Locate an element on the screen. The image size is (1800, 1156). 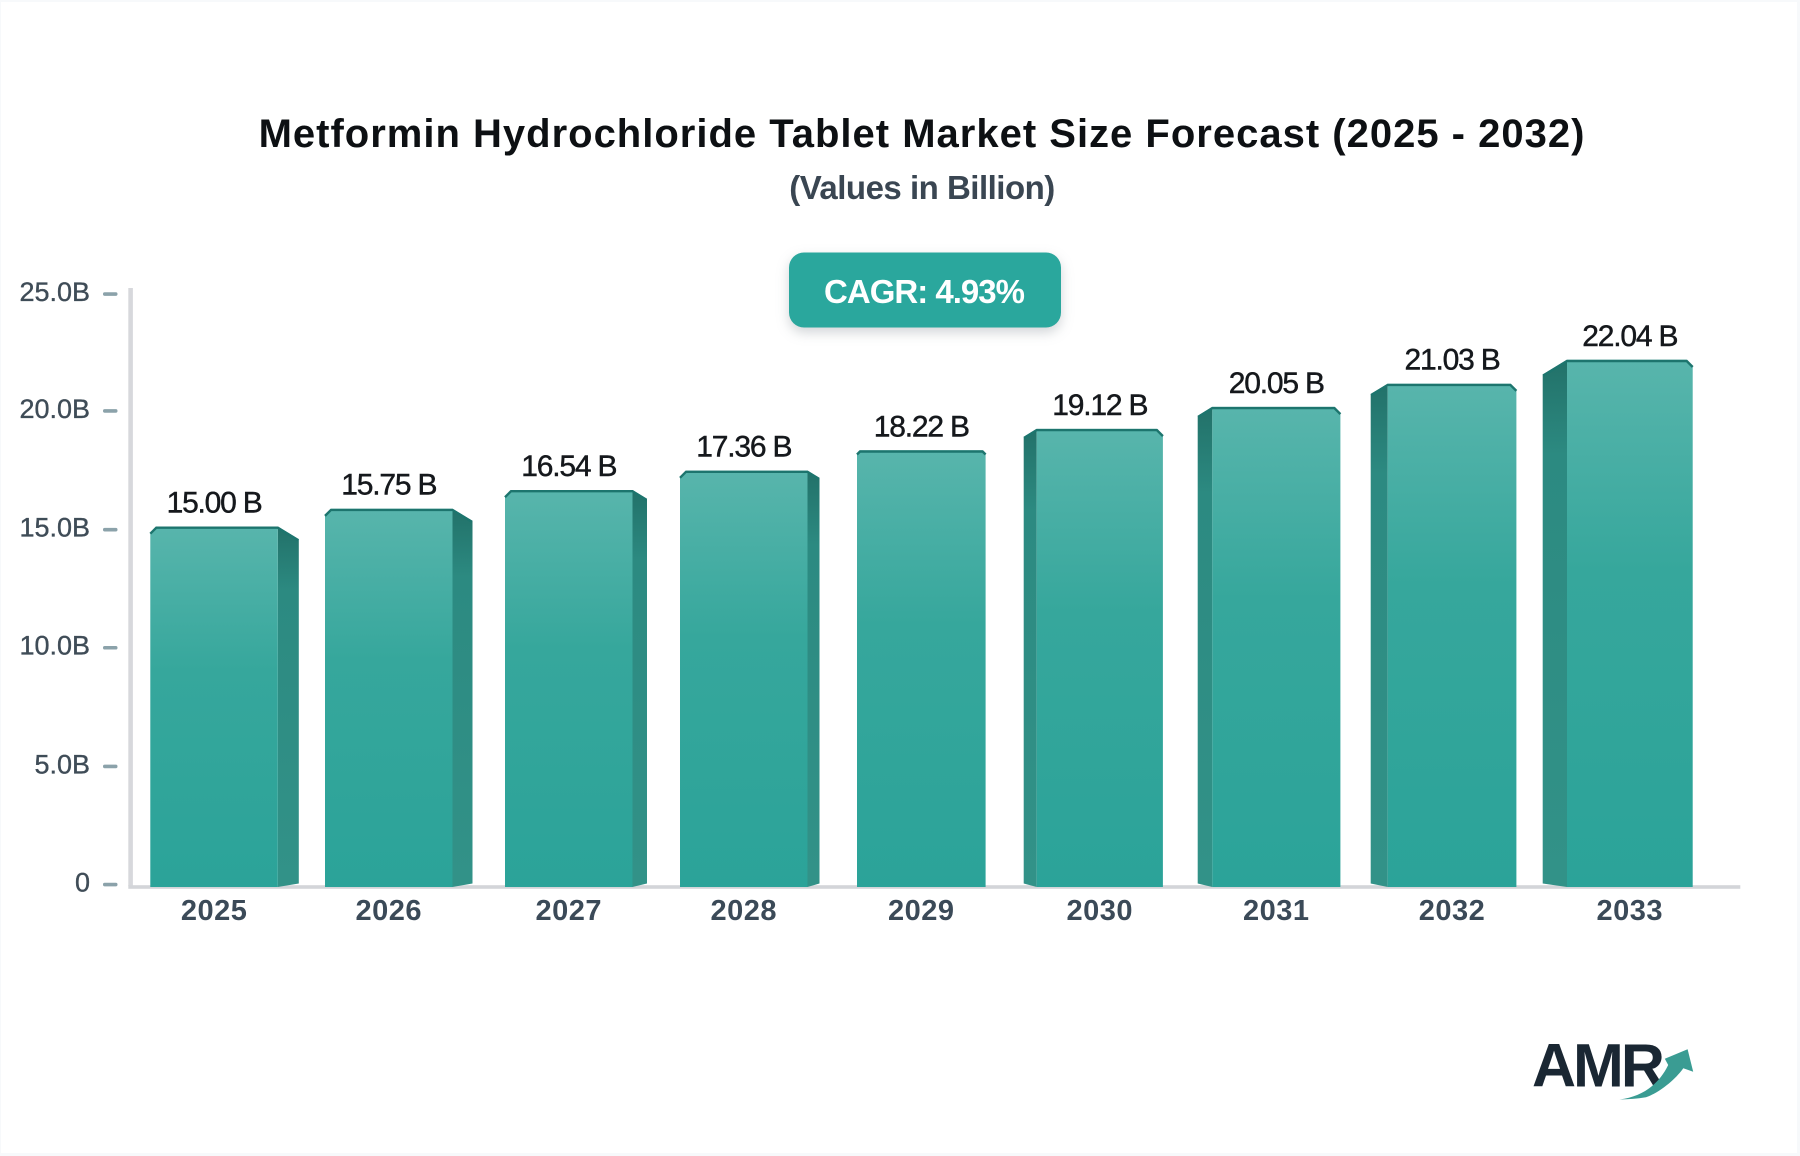
svg-text: (Values in Billion) is located at coordinates (922, 187).